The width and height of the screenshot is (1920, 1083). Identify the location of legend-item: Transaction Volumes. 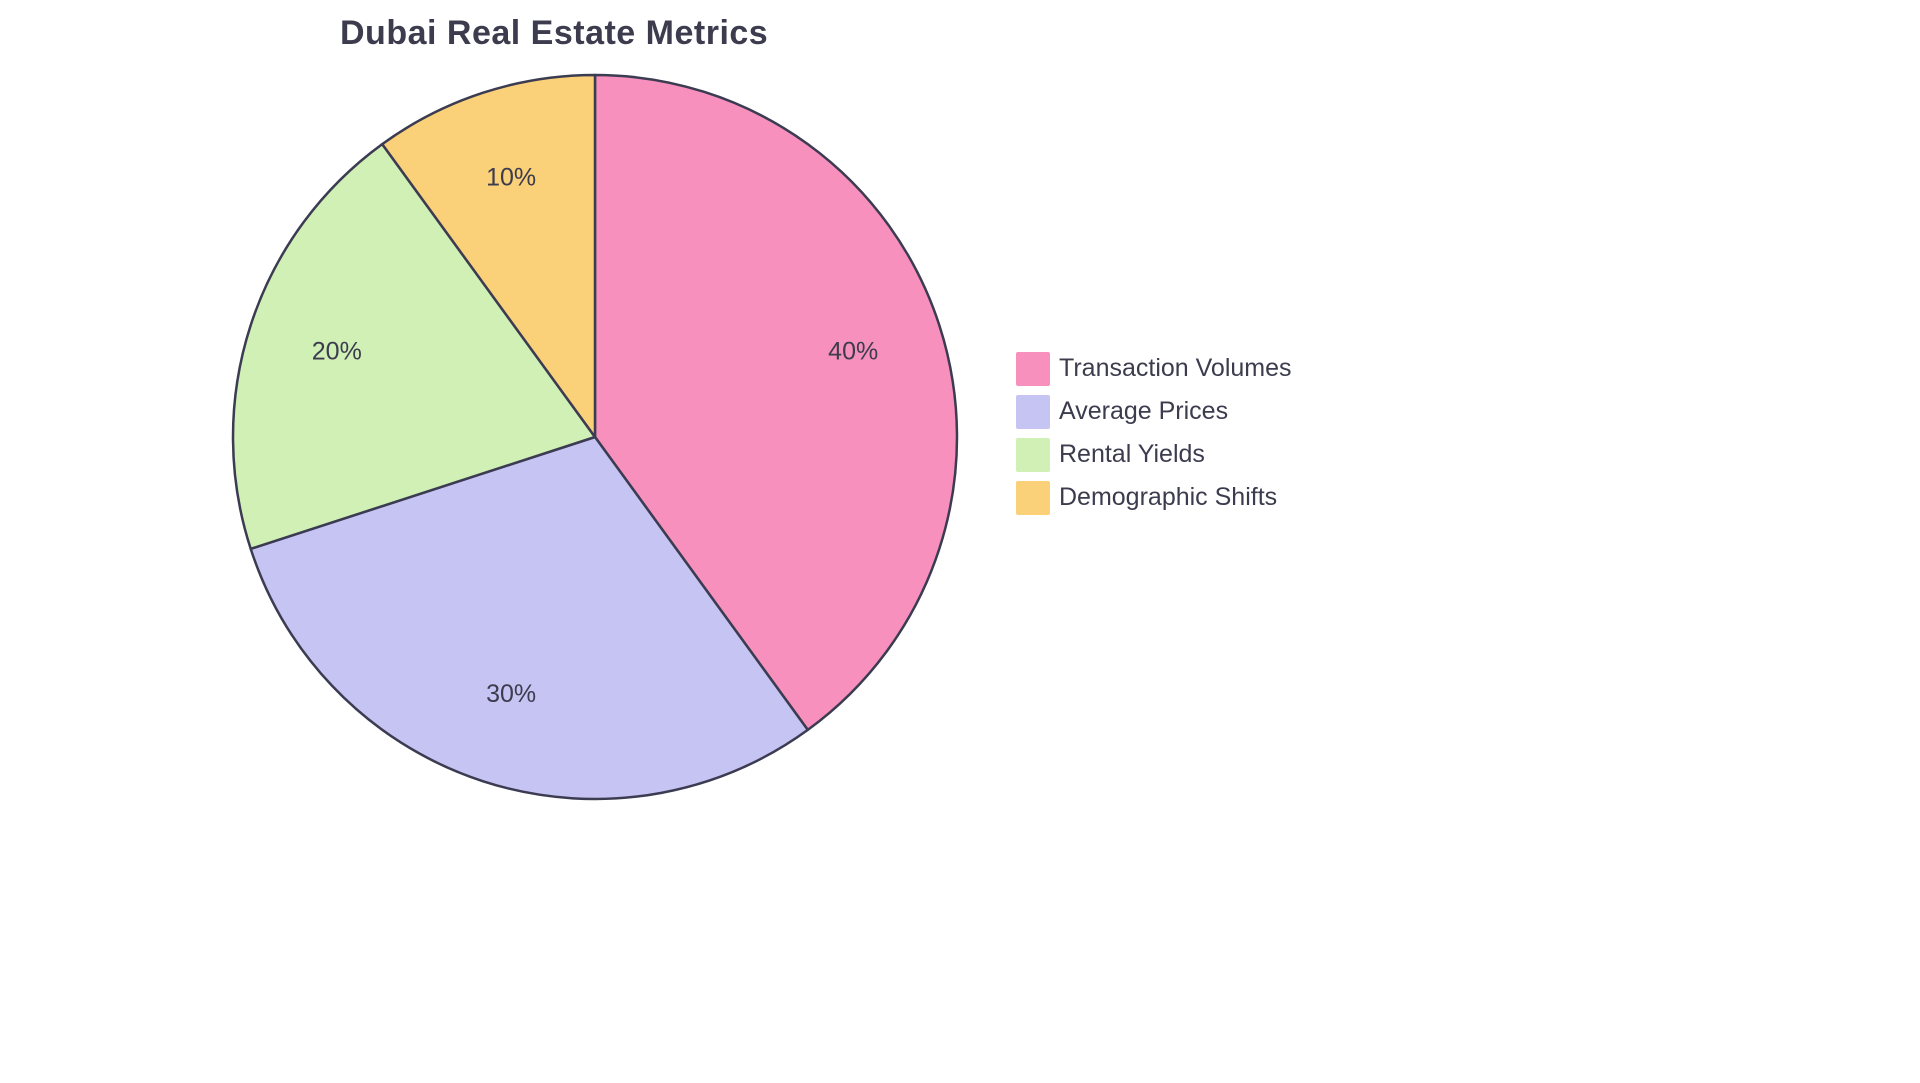
(1154, 368).